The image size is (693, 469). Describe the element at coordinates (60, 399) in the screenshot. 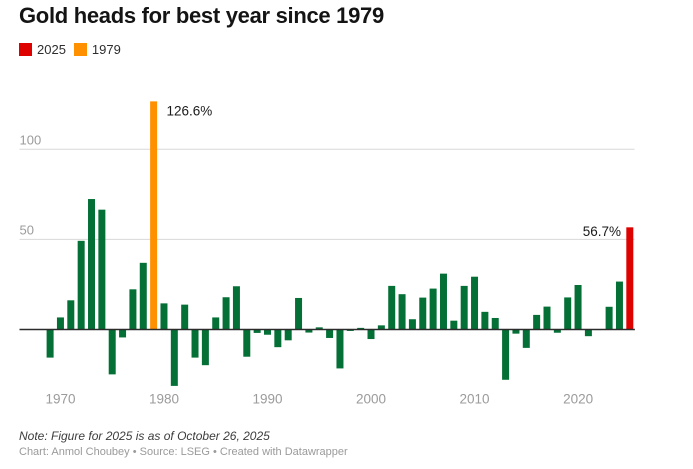

I see `svg-text: 1970` at that location.